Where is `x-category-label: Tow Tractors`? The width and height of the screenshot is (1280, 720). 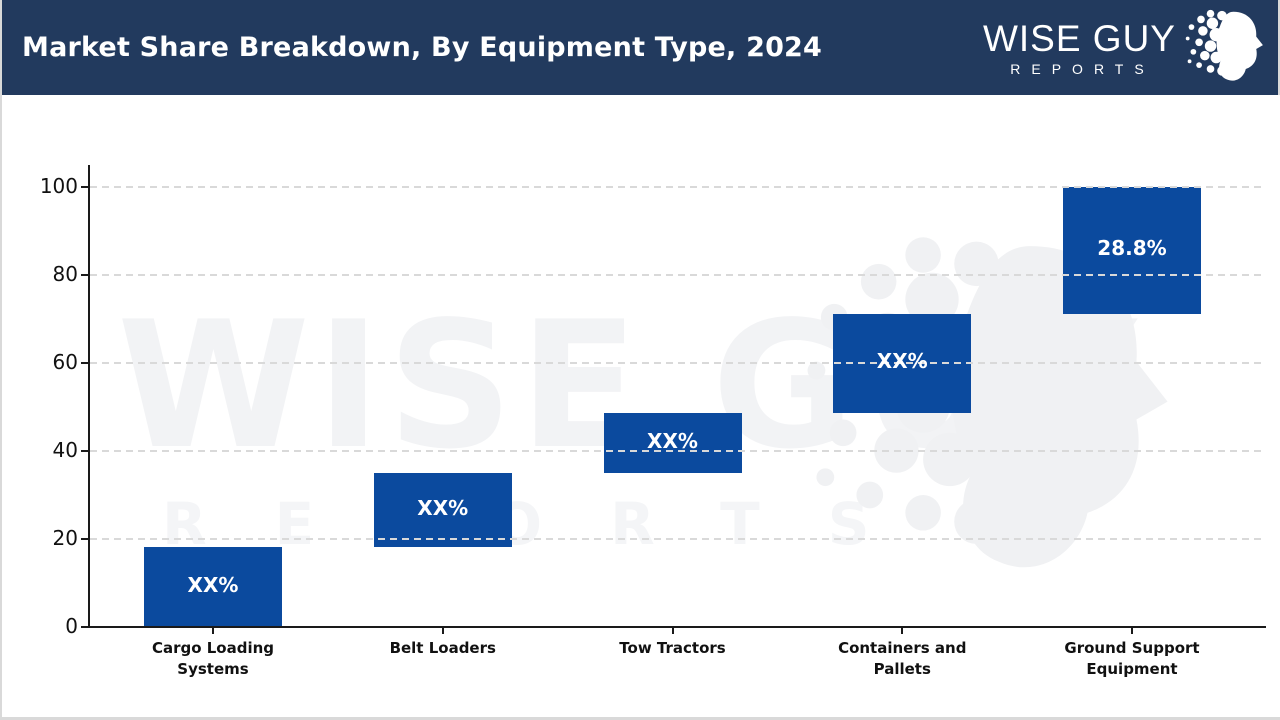
x-category-label: Tow Tractors is located at coordinates (672, 648).